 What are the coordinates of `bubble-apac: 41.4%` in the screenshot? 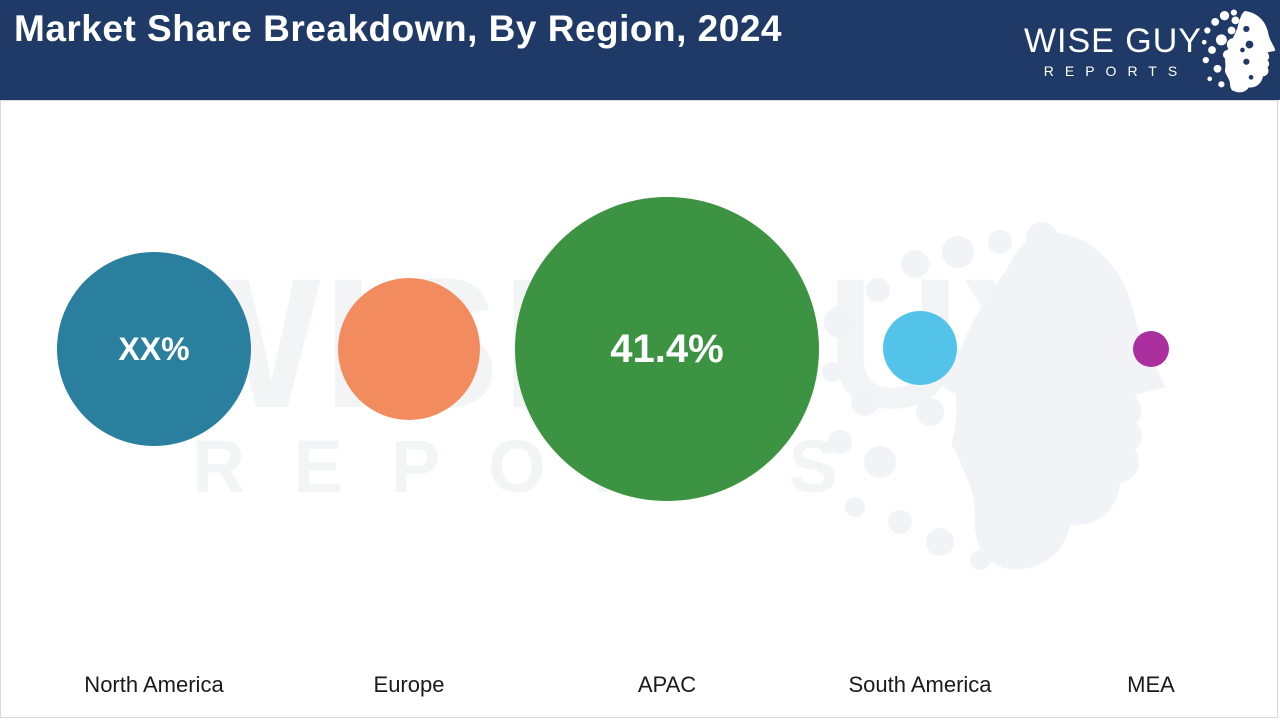 It's located at (667, 349).